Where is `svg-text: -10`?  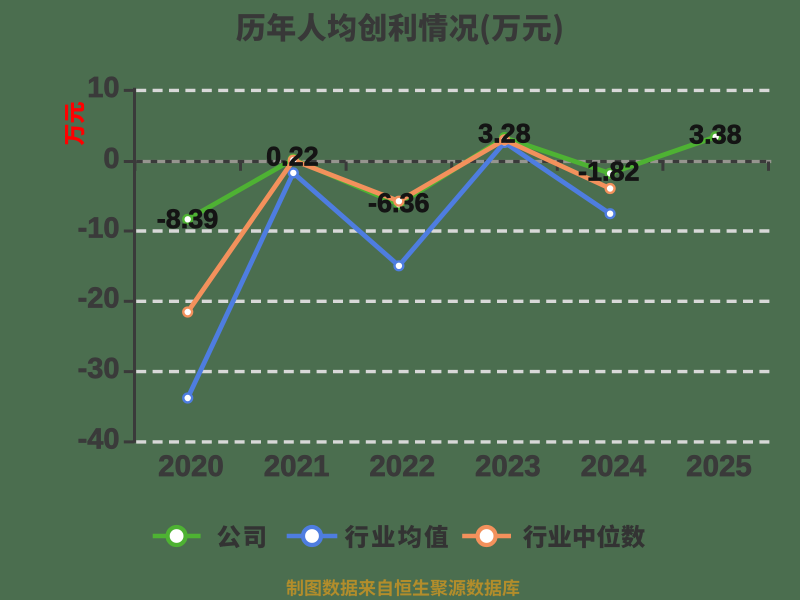
svg-text: -10 is located at coordinates (99, 228).